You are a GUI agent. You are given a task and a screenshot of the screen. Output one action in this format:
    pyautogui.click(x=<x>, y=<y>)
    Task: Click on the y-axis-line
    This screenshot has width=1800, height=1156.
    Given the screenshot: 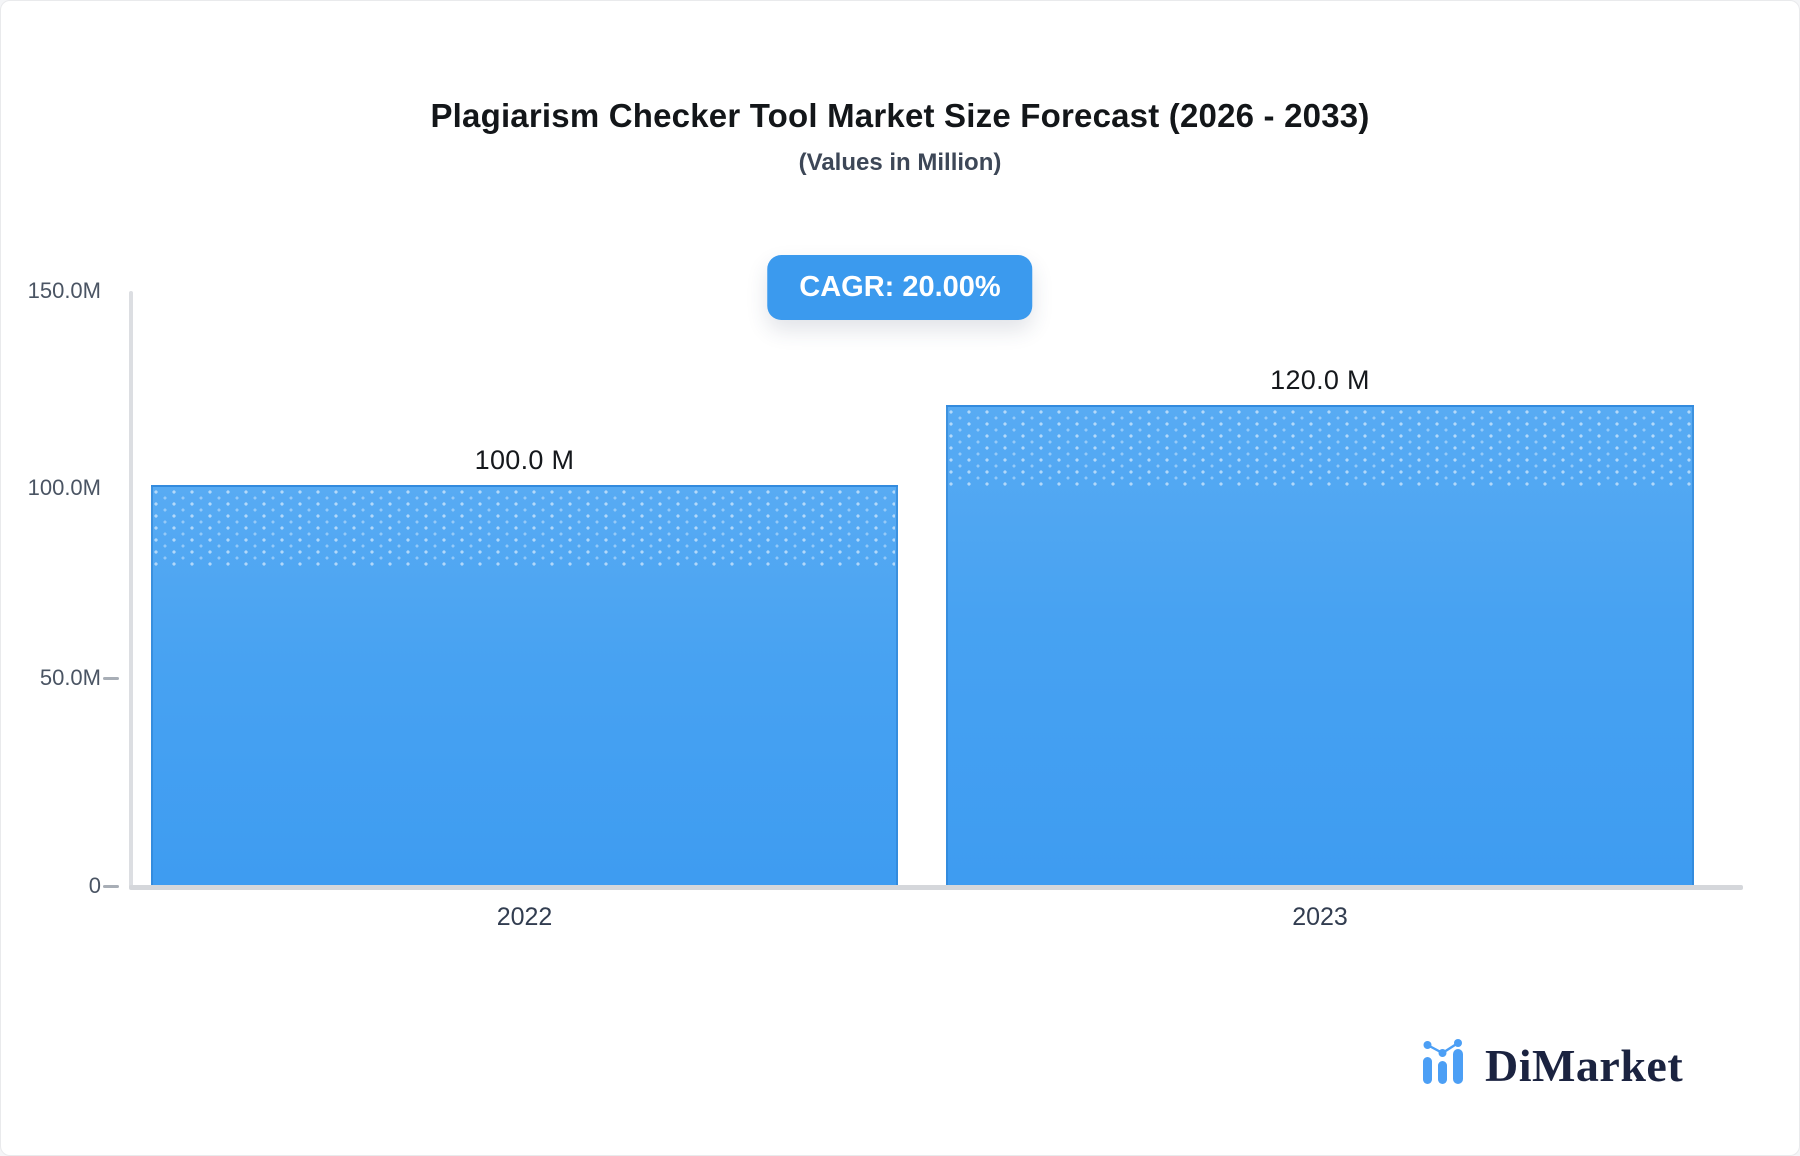 What is the action you would take?
    pyautogui.click(x=131, y=590)
    